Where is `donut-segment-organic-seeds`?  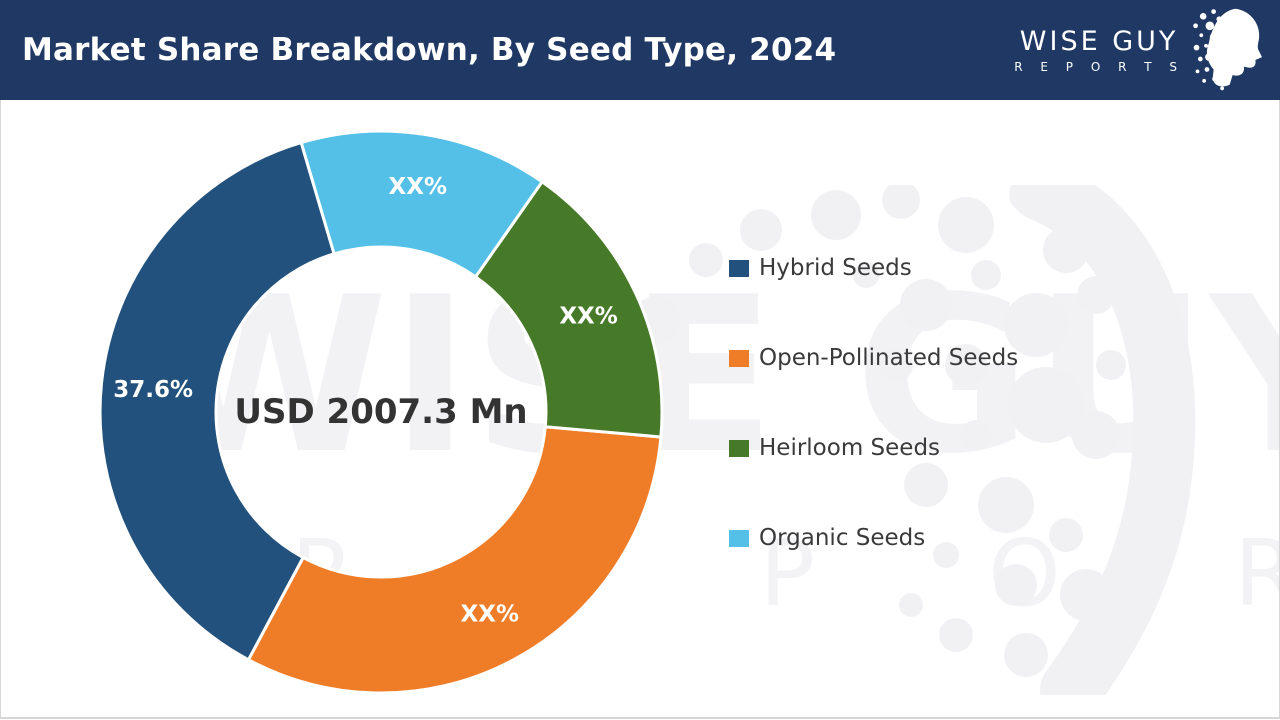 donut-segment-organic-seeds is located at coordinates (421, 204).